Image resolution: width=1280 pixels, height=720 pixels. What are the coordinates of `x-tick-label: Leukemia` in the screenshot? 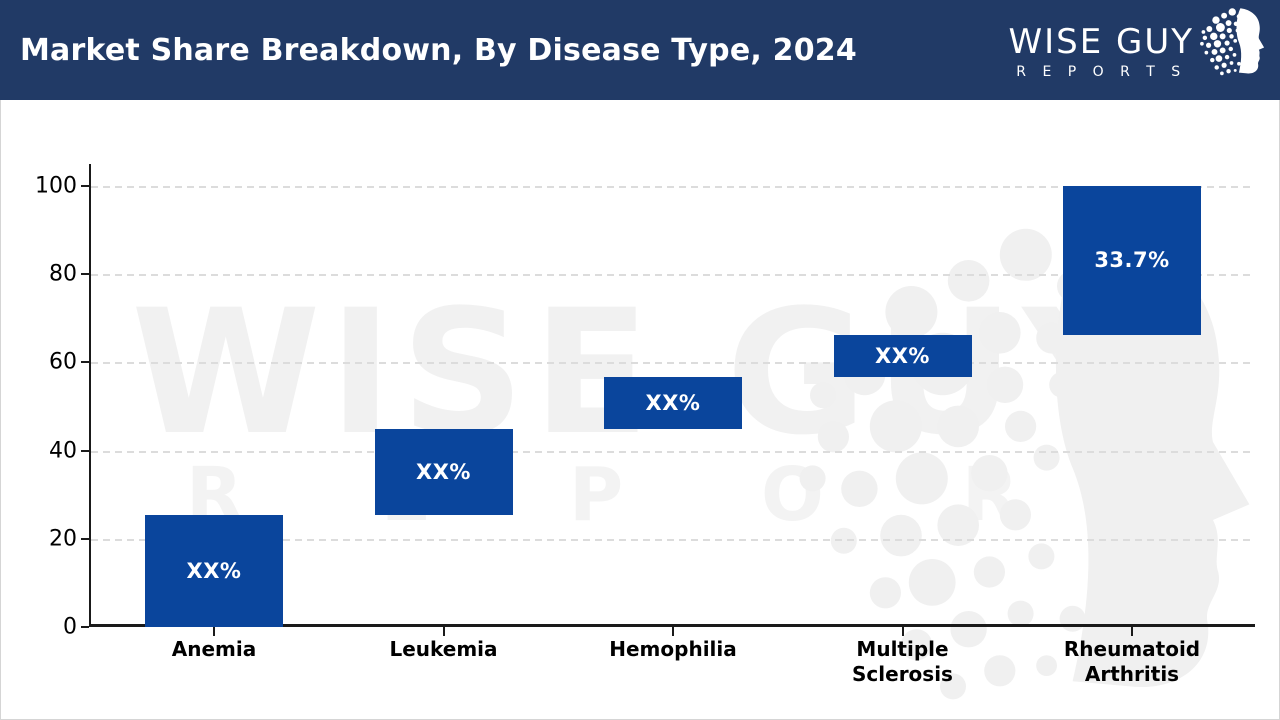 It's located at (443, 649).